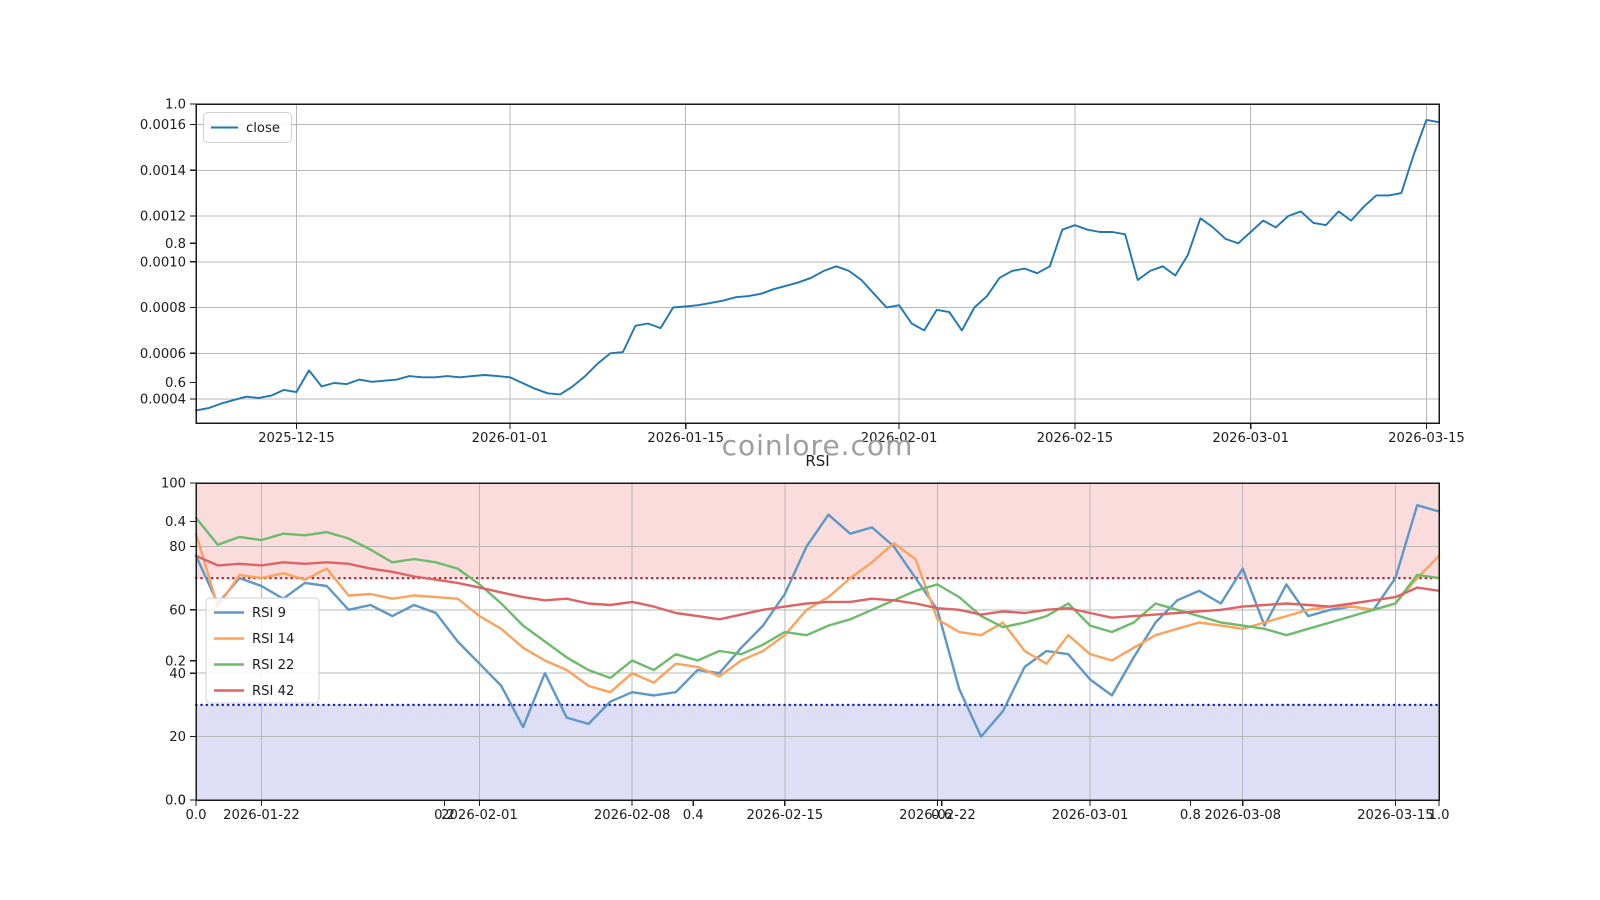 Image resolution: width=1600 pixels, height=900 pixels. Describe the element at coordinates (444, 815) in the screenshot. I see `overlay-x-label: 0.2` at that location.